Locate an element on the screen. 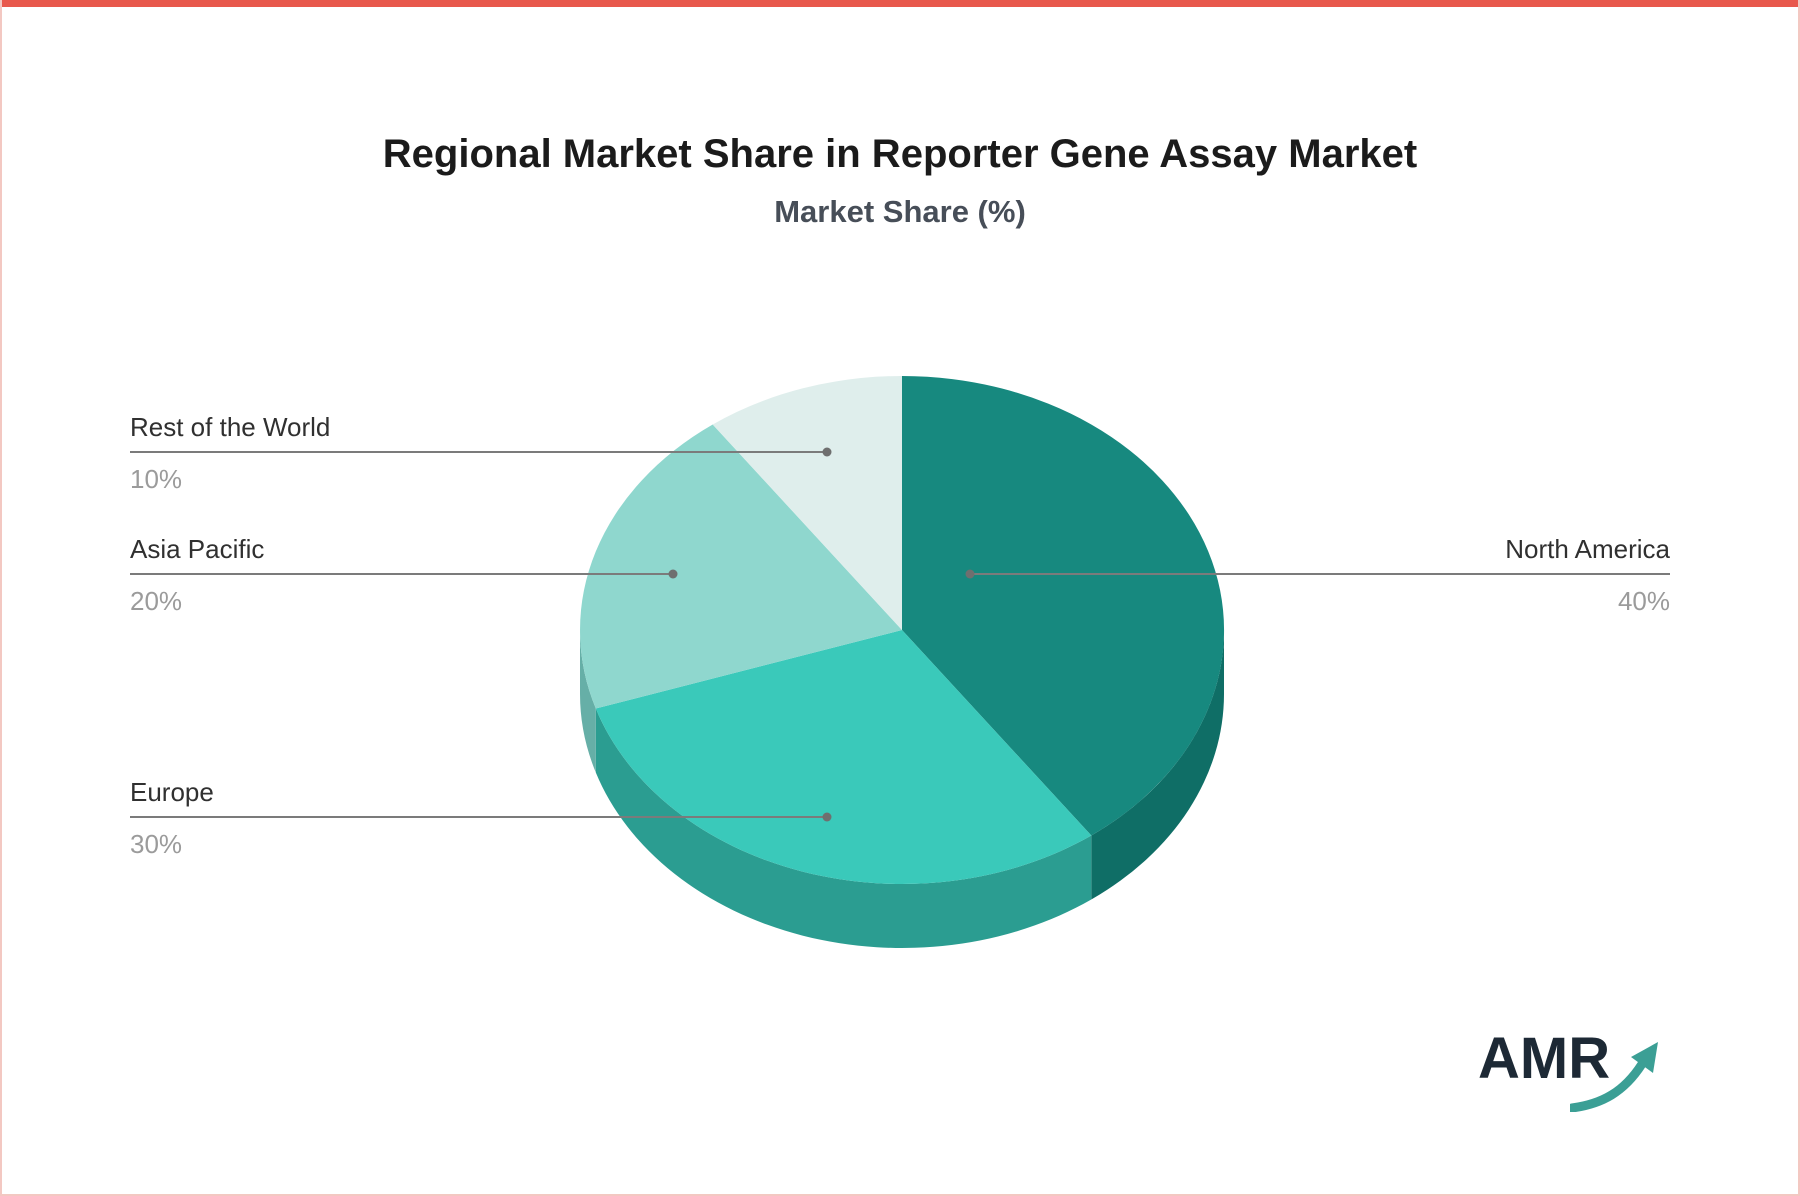  amr-logo: AMR is located at coordinates (1578, 1075).